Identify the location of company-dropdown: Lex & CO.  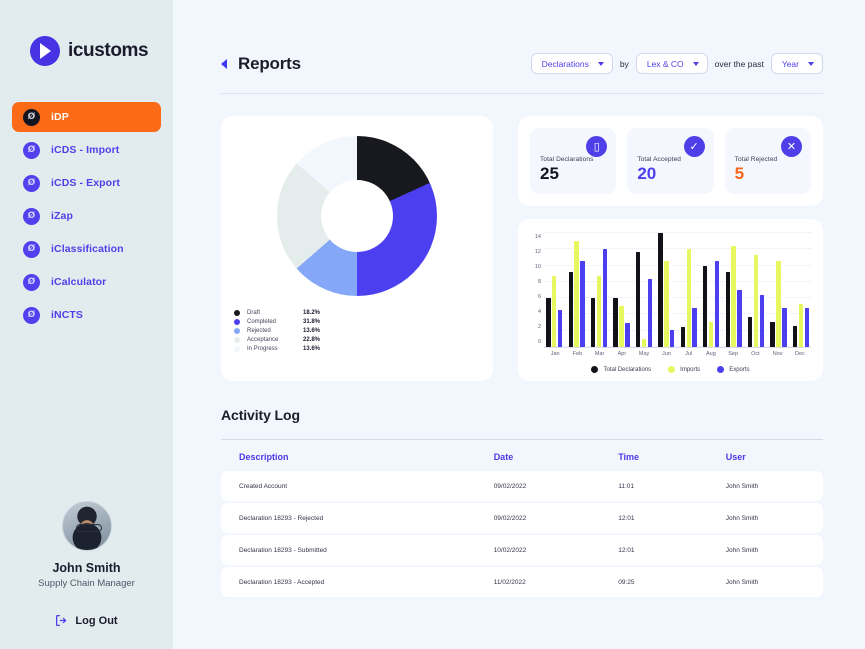
(671, 63).